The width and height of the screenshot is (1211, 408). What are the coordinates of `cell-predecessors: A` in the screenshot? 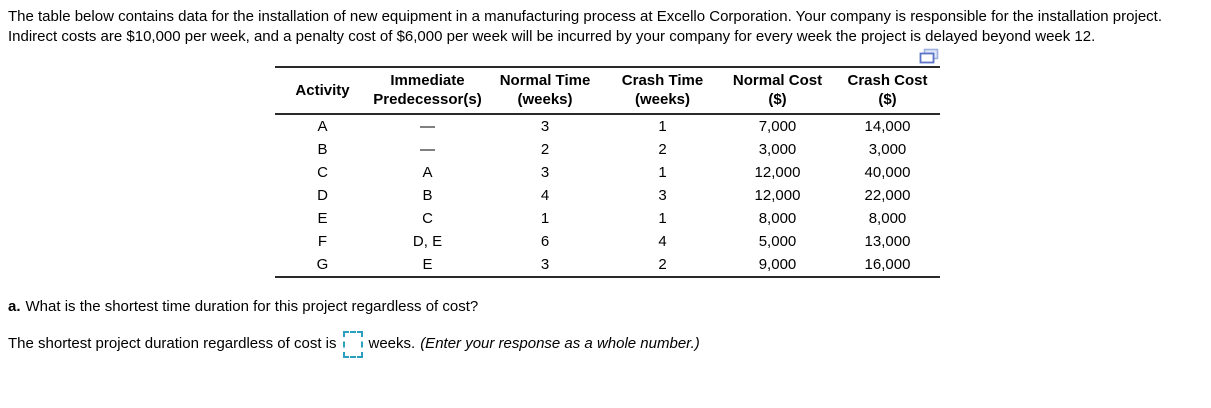 It's located at (427, 172).